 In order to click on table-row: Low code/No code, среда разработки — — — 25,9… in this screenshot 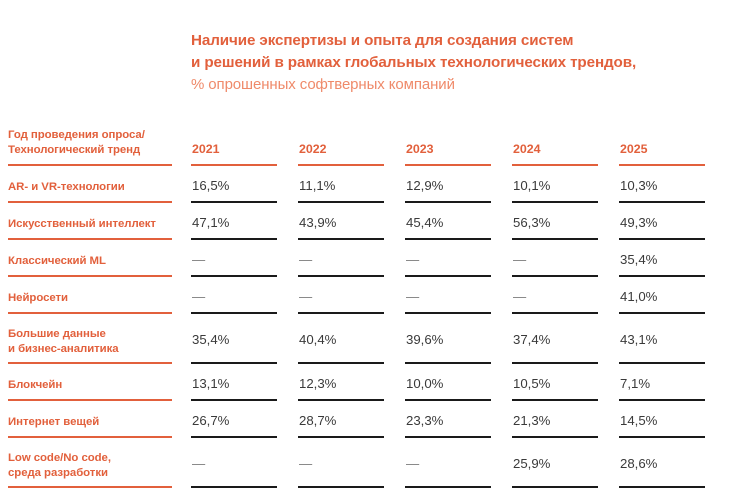, I will do `click(367, 463)`.